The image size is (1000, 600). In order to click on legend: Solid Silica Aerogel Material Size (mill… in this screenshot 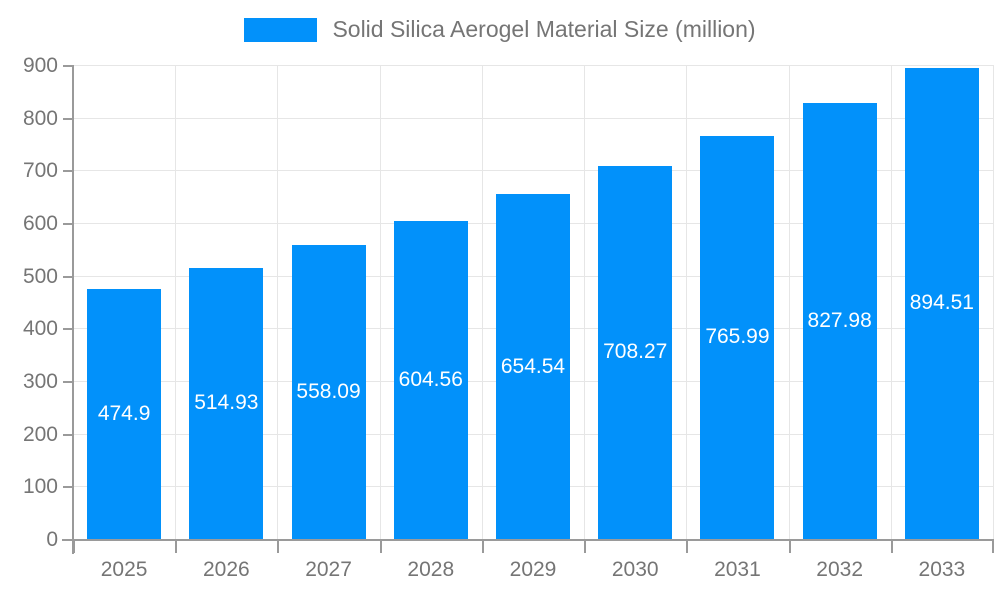, I will do `click(500, 29)`.